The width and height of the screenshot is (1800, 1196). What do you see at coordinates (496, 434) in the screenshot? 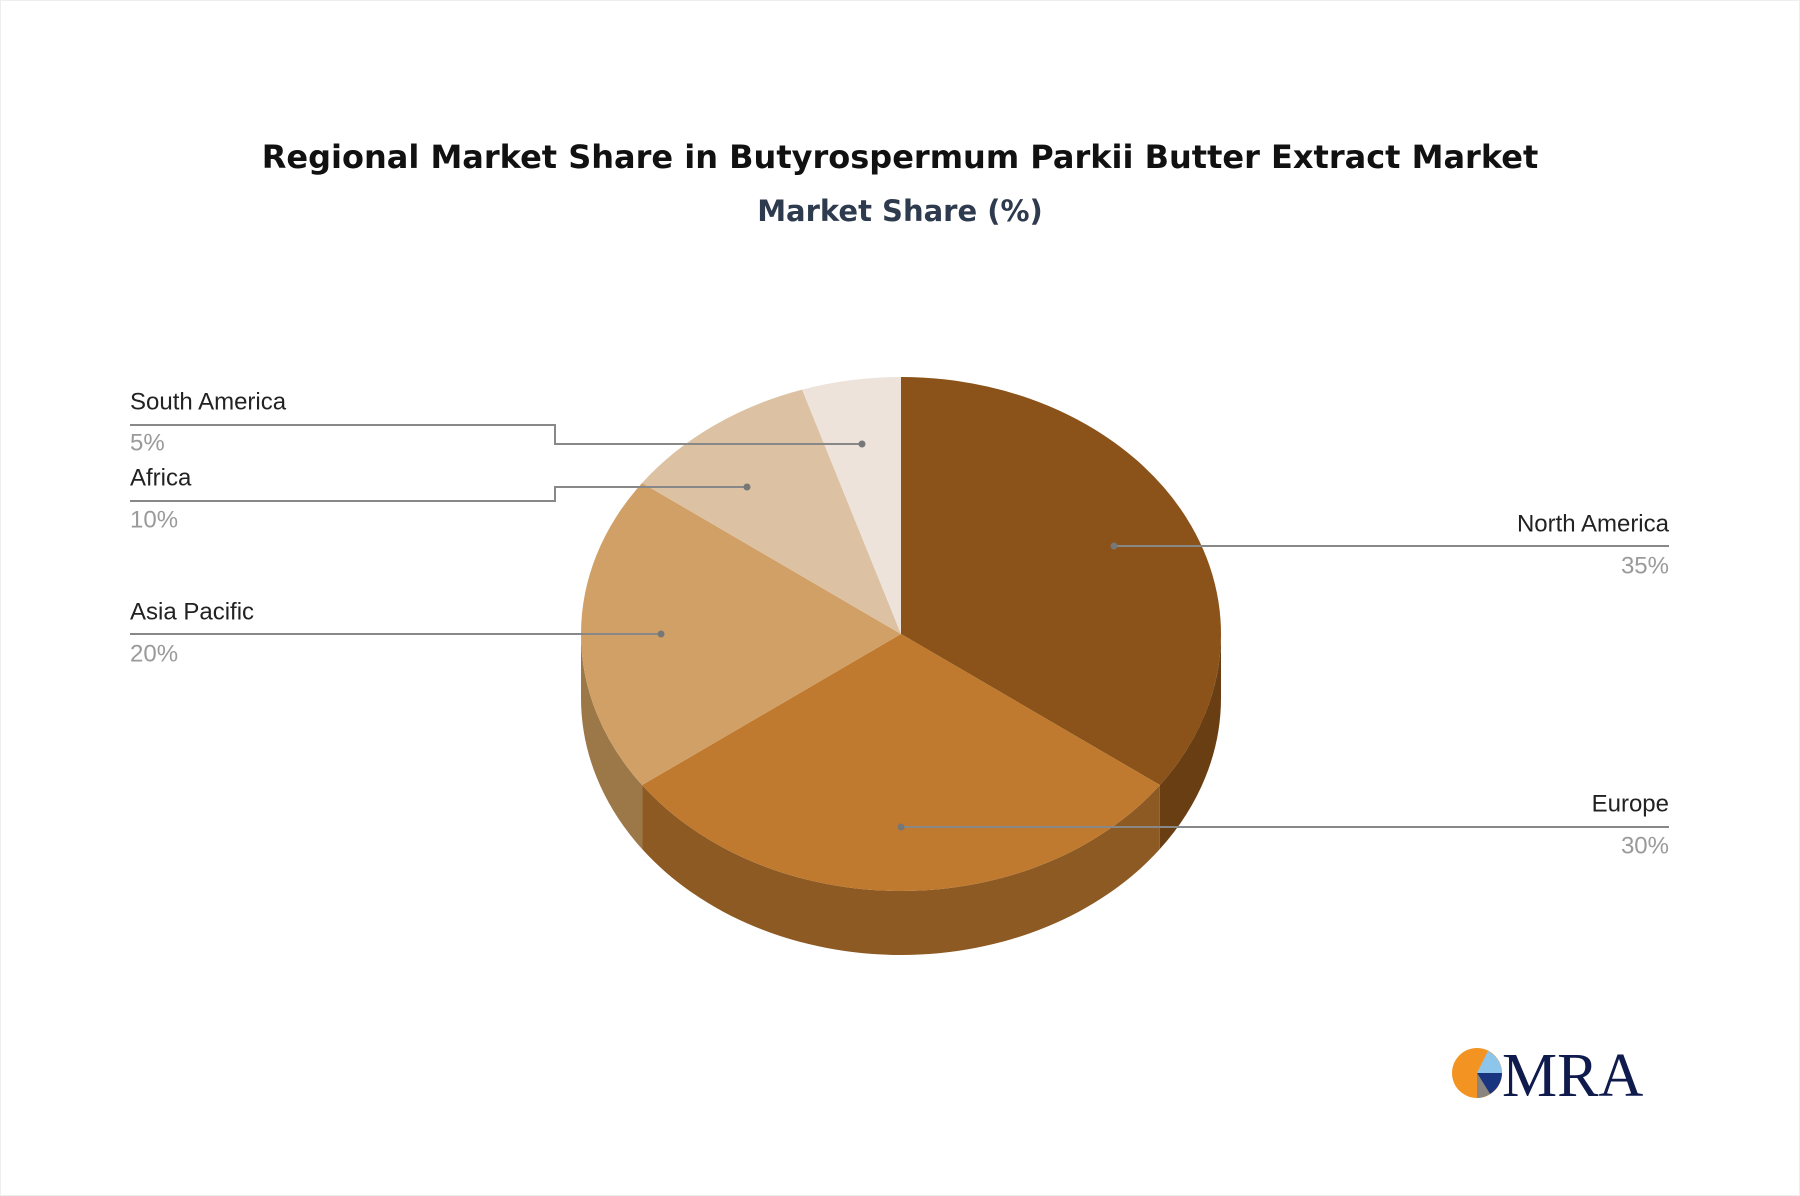
I see `leader-line-south-america` at bounding box center [496, 434].